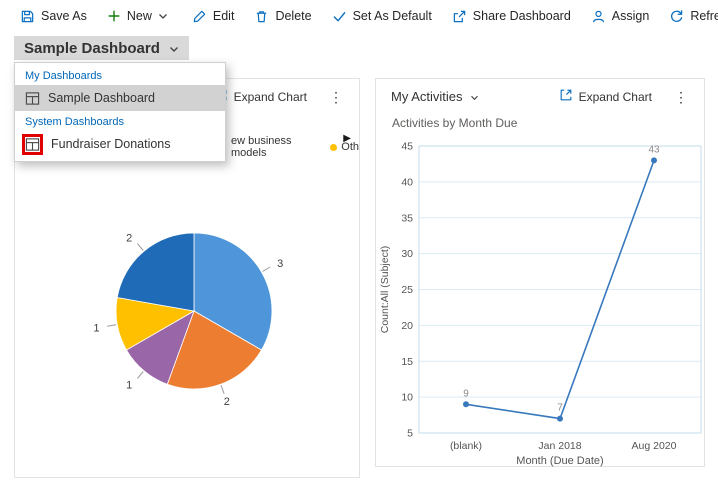 The image size is (718, 483). What do you see at coordinates (111, 144) in the screenshot?
I see `dropdown-item-label: Fundraiser Donations` at bounding box center [111, 144].